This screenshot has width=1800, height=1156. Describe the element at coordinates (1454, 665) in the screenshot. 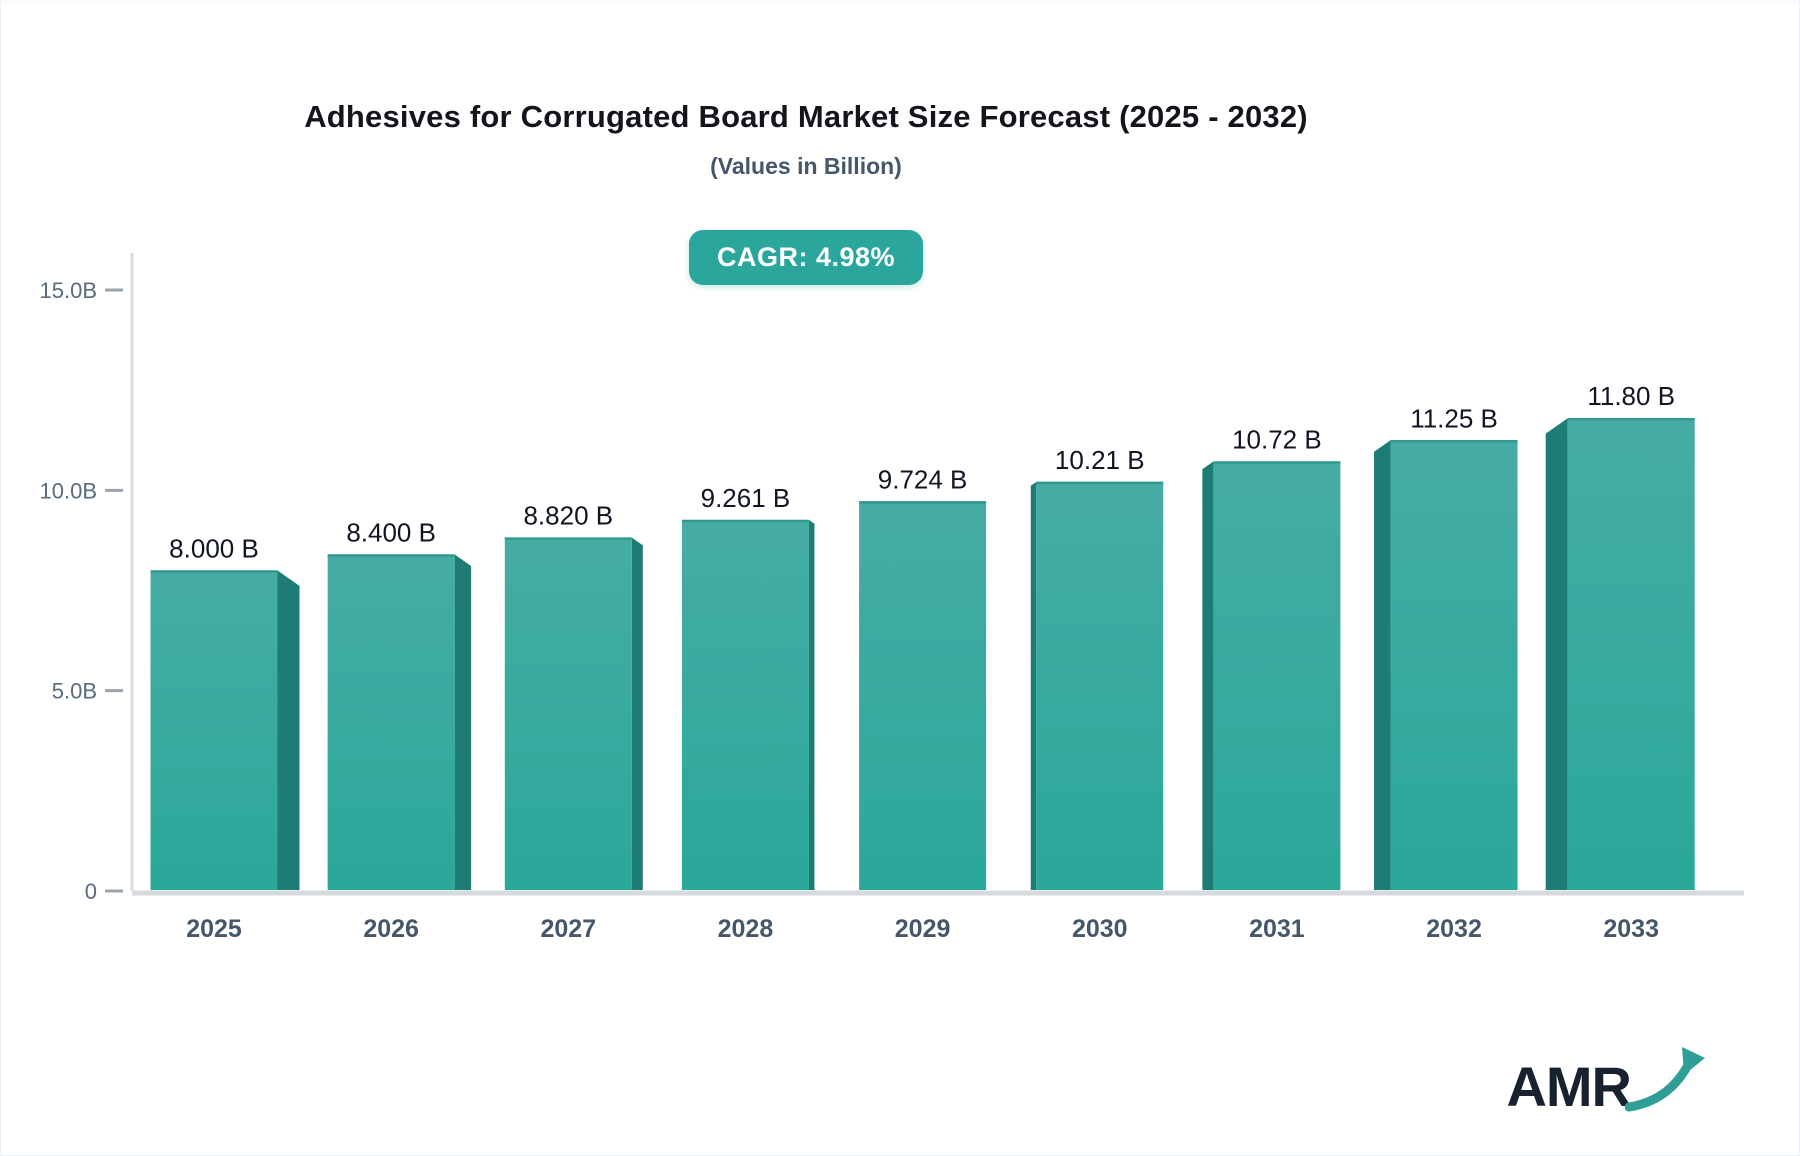

I see `bar-2032` at that location.